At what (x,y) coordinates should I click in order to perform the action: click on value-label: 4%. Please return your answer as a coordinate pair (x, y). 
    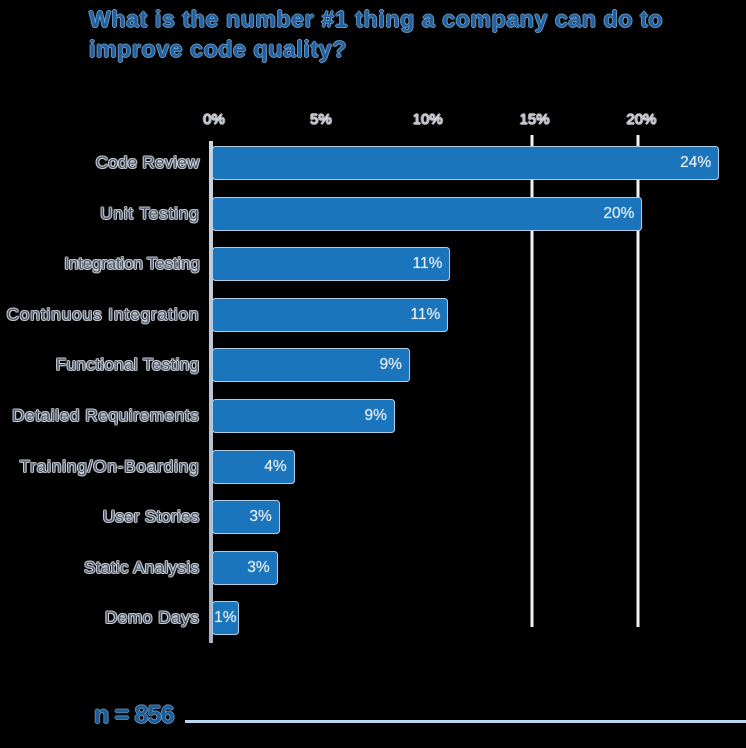
    Looking at the image, I should click on (275, 466).